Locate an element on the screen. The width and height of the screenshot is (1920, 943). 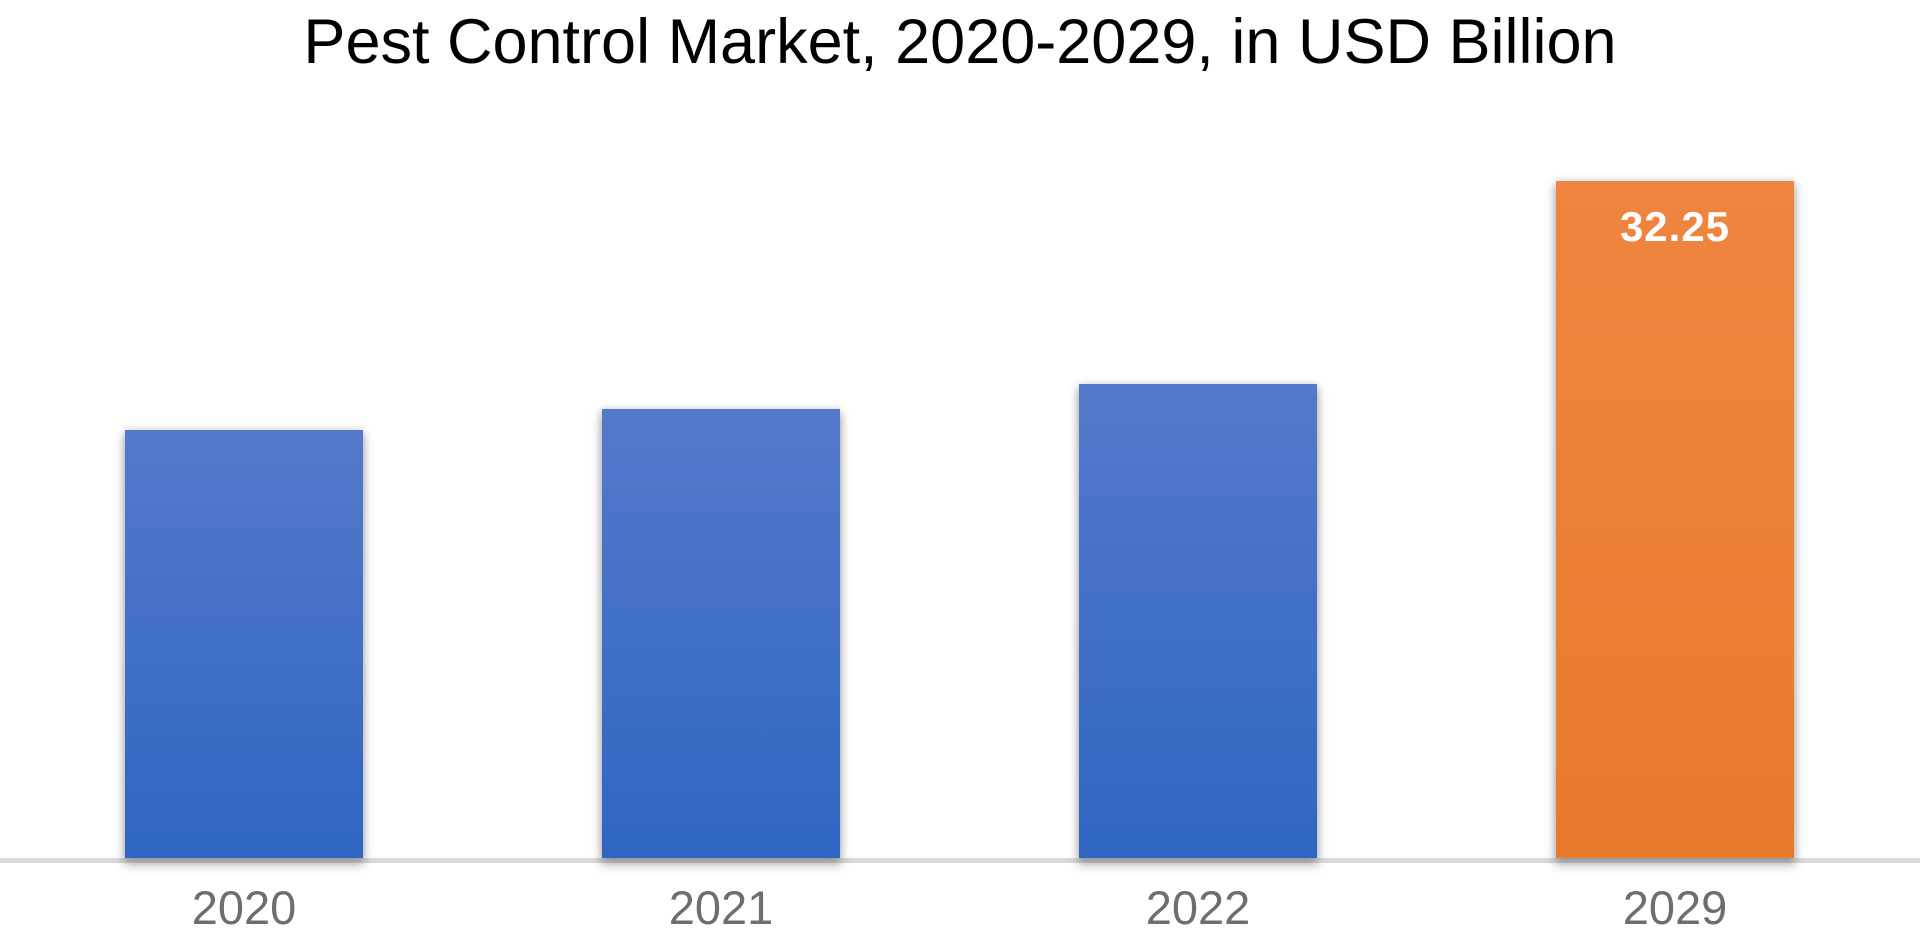
bar-value-label-2029: 32.25 is located at coordinates (1675, 226).